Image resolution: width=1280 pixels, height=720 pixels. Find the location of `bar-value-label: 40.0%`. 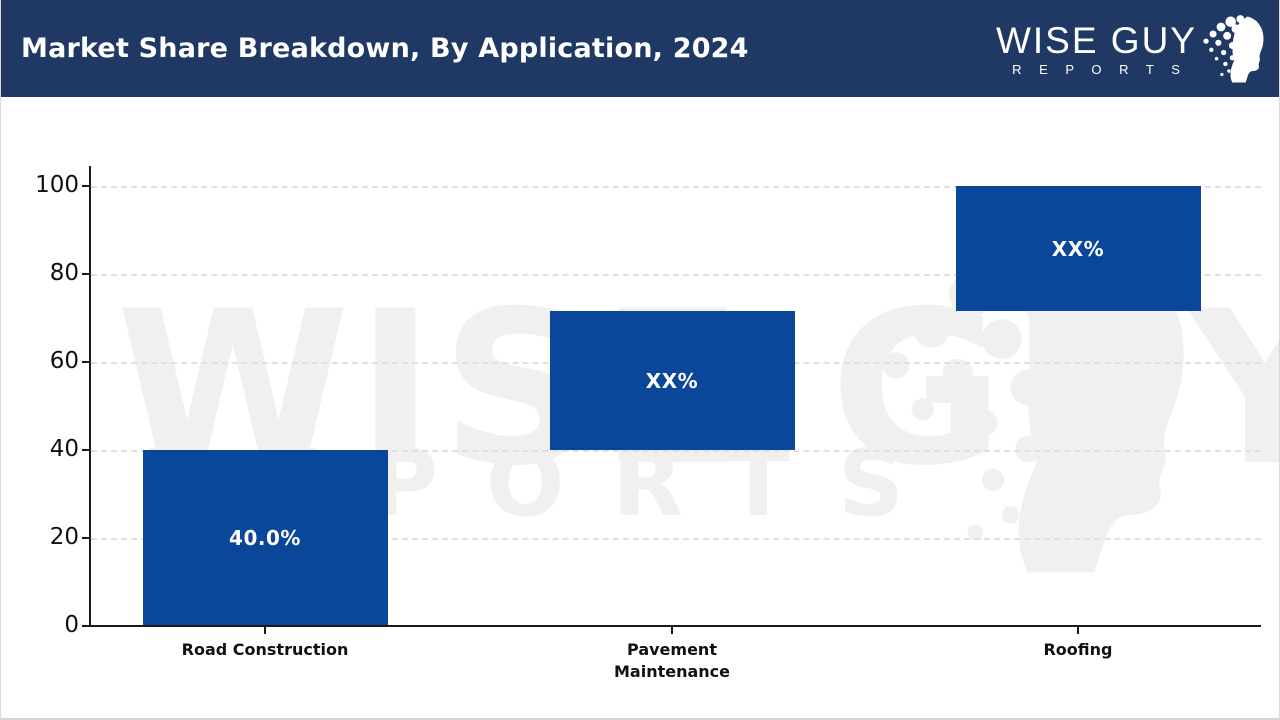

bar-value-label: 40.0% is located at coordinates (265, 538).